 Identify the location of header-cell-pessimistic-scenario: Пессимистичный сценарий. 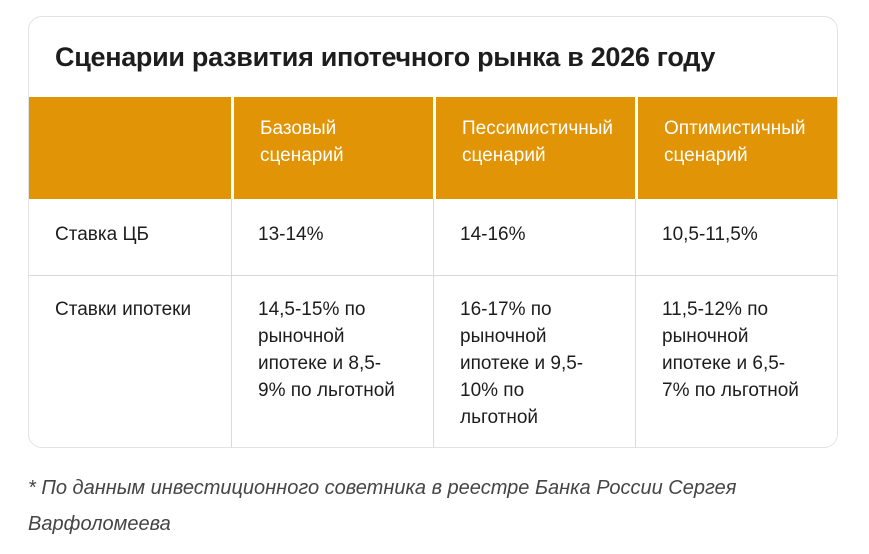
(534, 148).